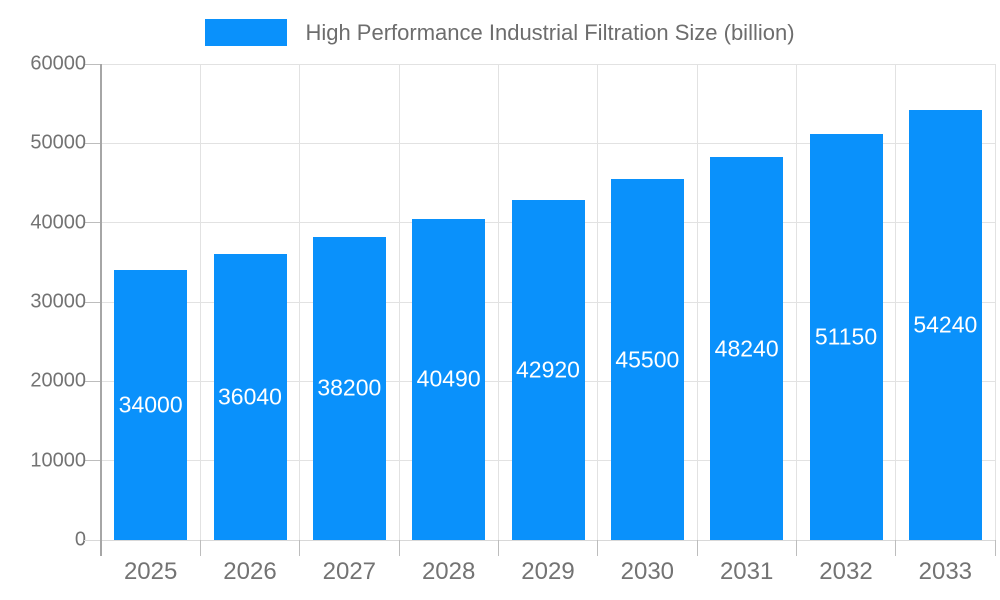  What do you see at coordinates (548, 571) in the screenshot?
I see `x-axis-label: 2029` at bounding box center [548, 571].